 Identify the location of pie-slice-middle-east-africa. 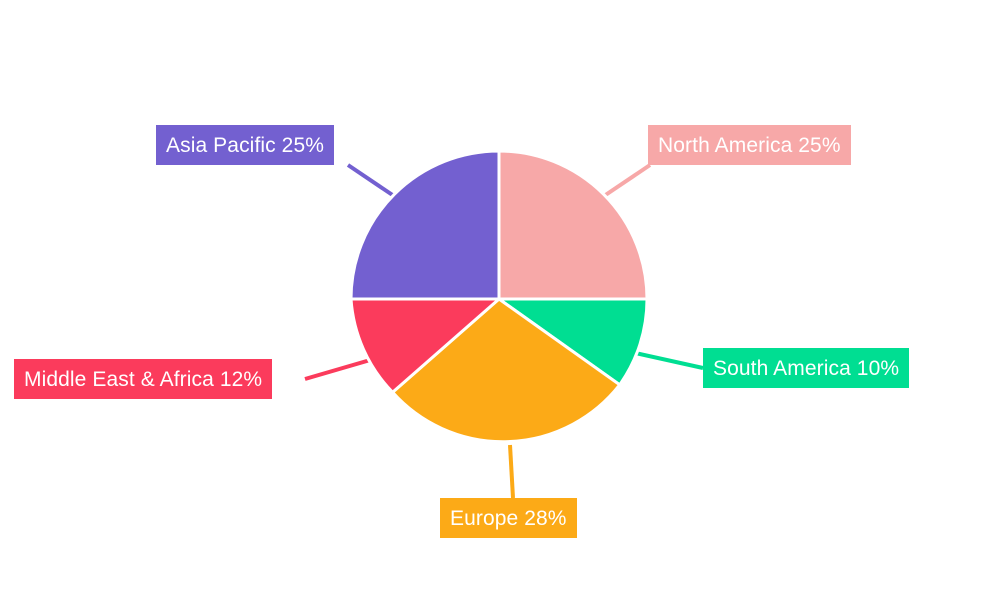
(426, 346).